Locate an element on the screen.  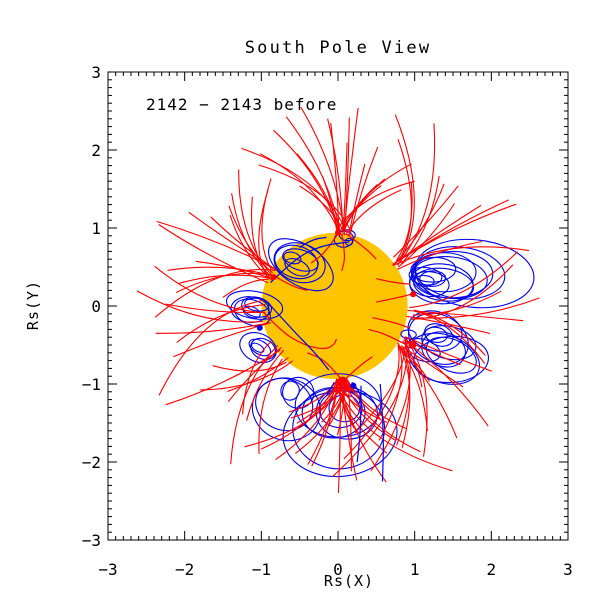
footpoint-blobs-group is located at coordinates (336, 310).